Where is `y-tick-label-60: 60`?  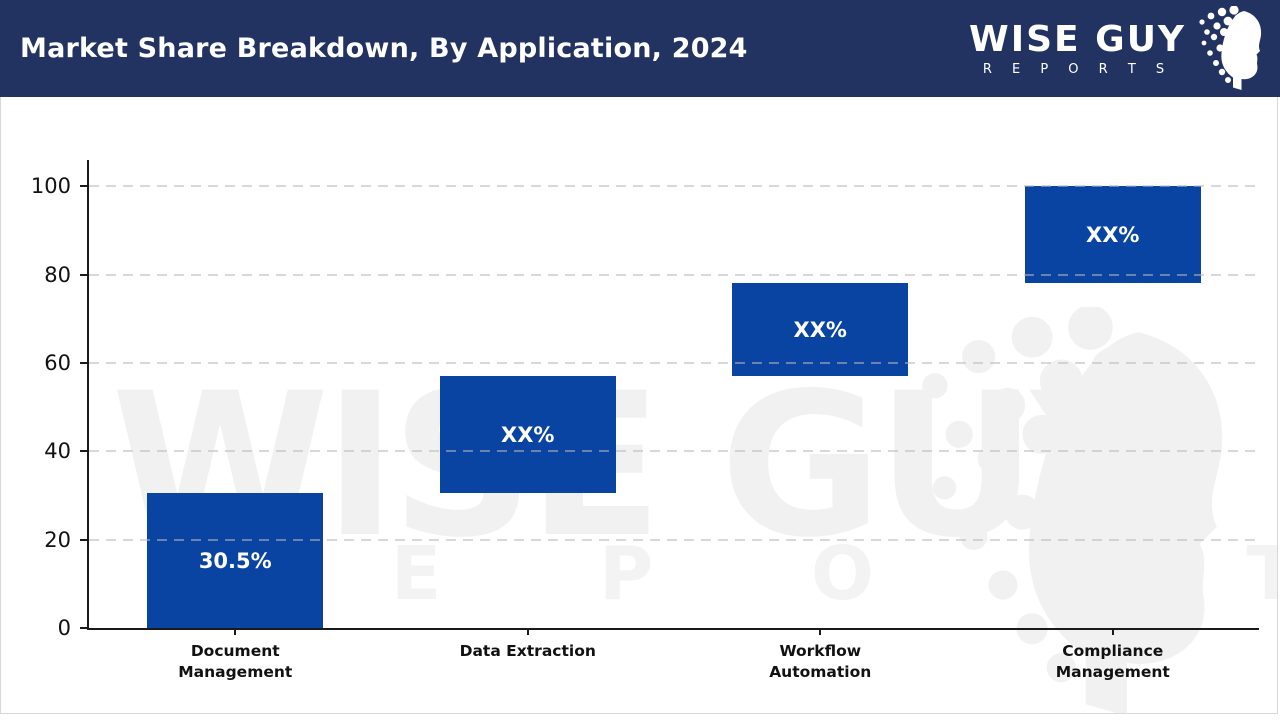 y-tick-label-60: 60 is located at coordinates (57, 362).